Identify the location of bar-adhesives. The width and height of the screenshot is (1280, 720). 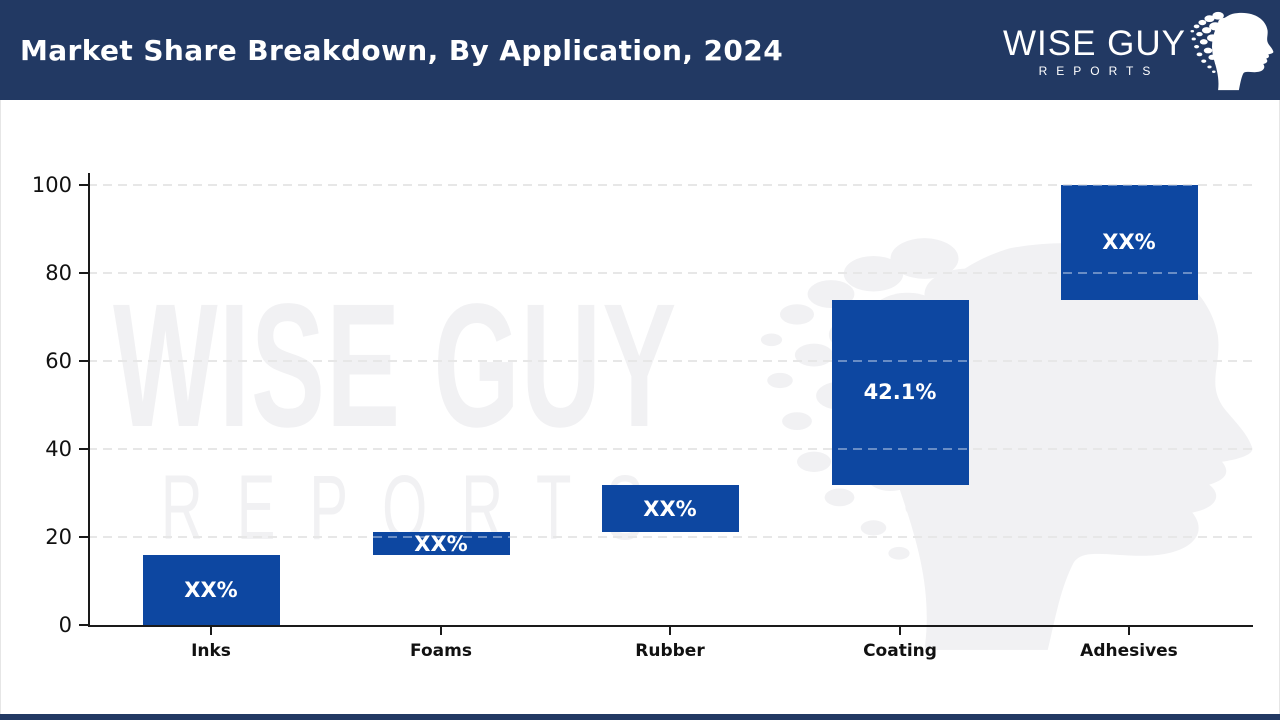
(1129, 242).